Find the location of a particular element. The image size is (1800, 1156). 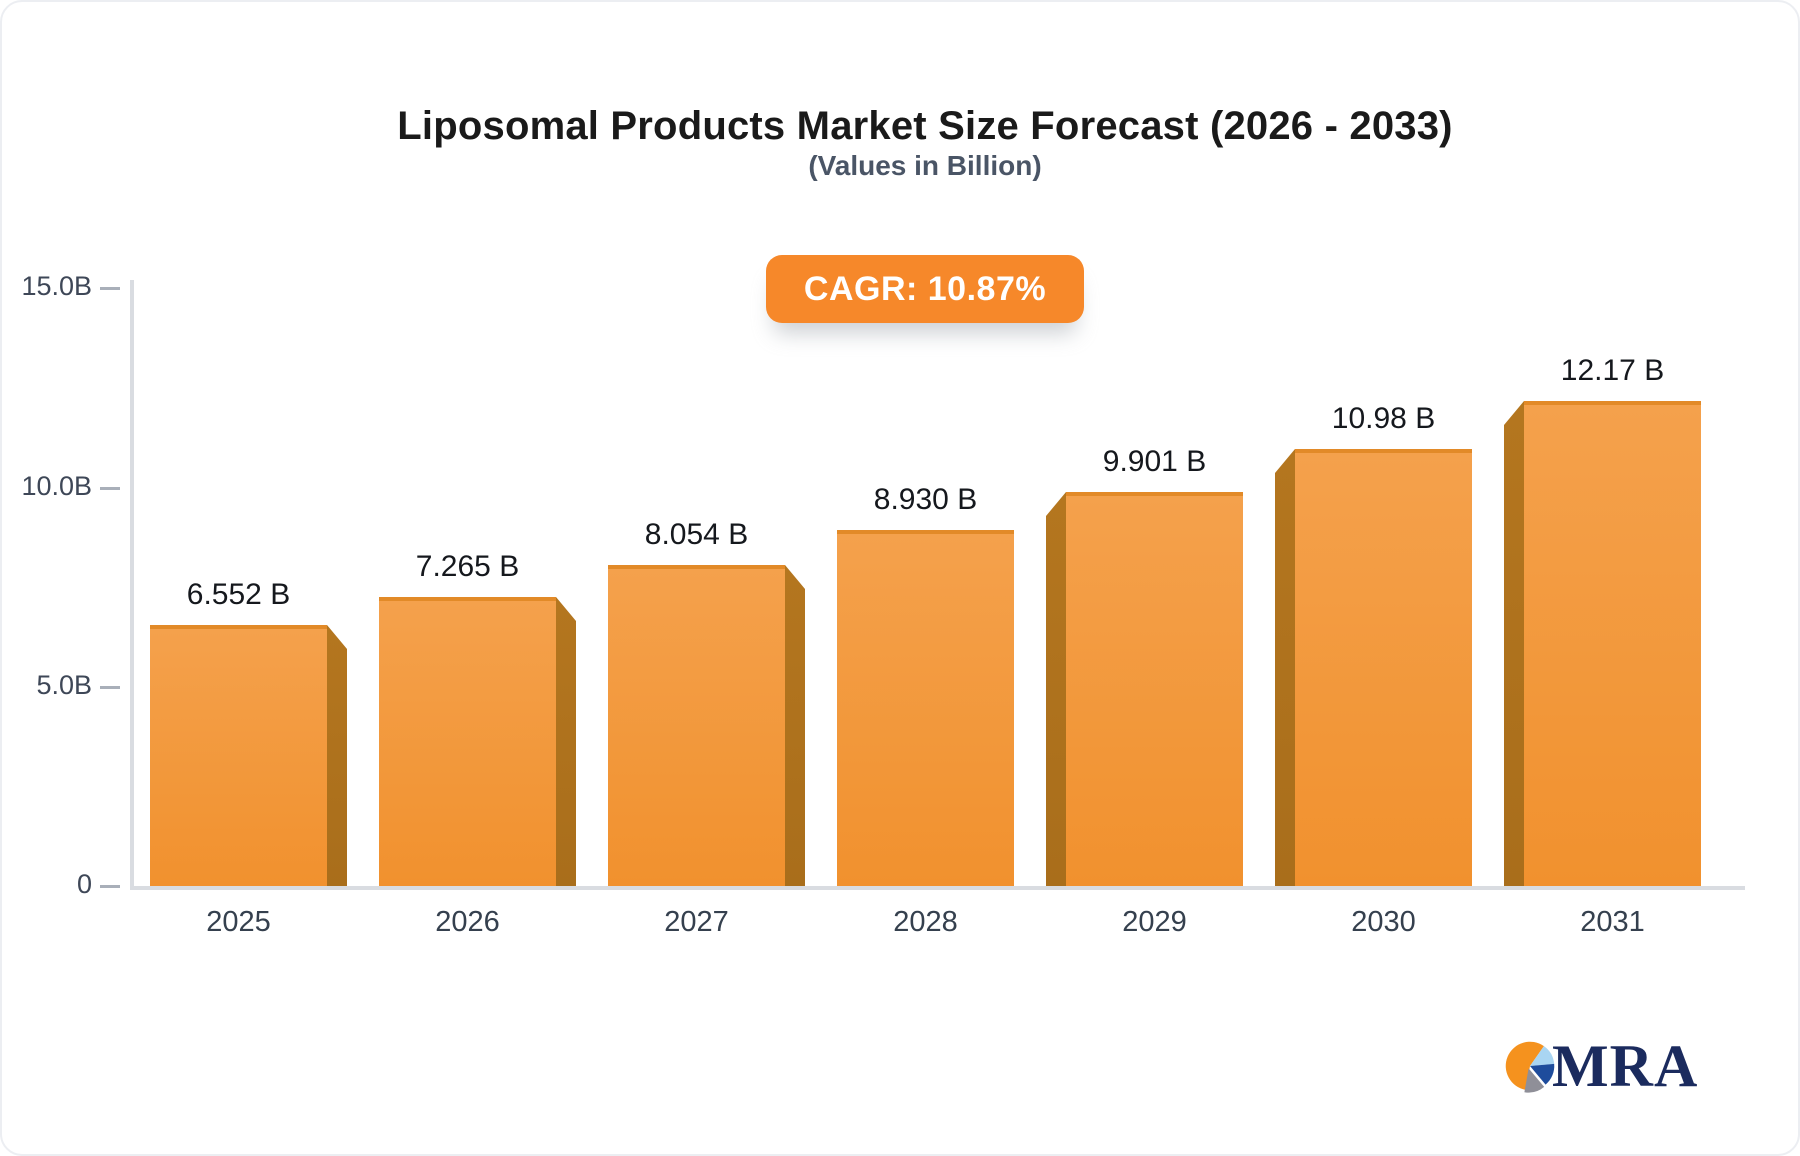

bar-value-label: 7.265 B is located at coordinates (467, 566).